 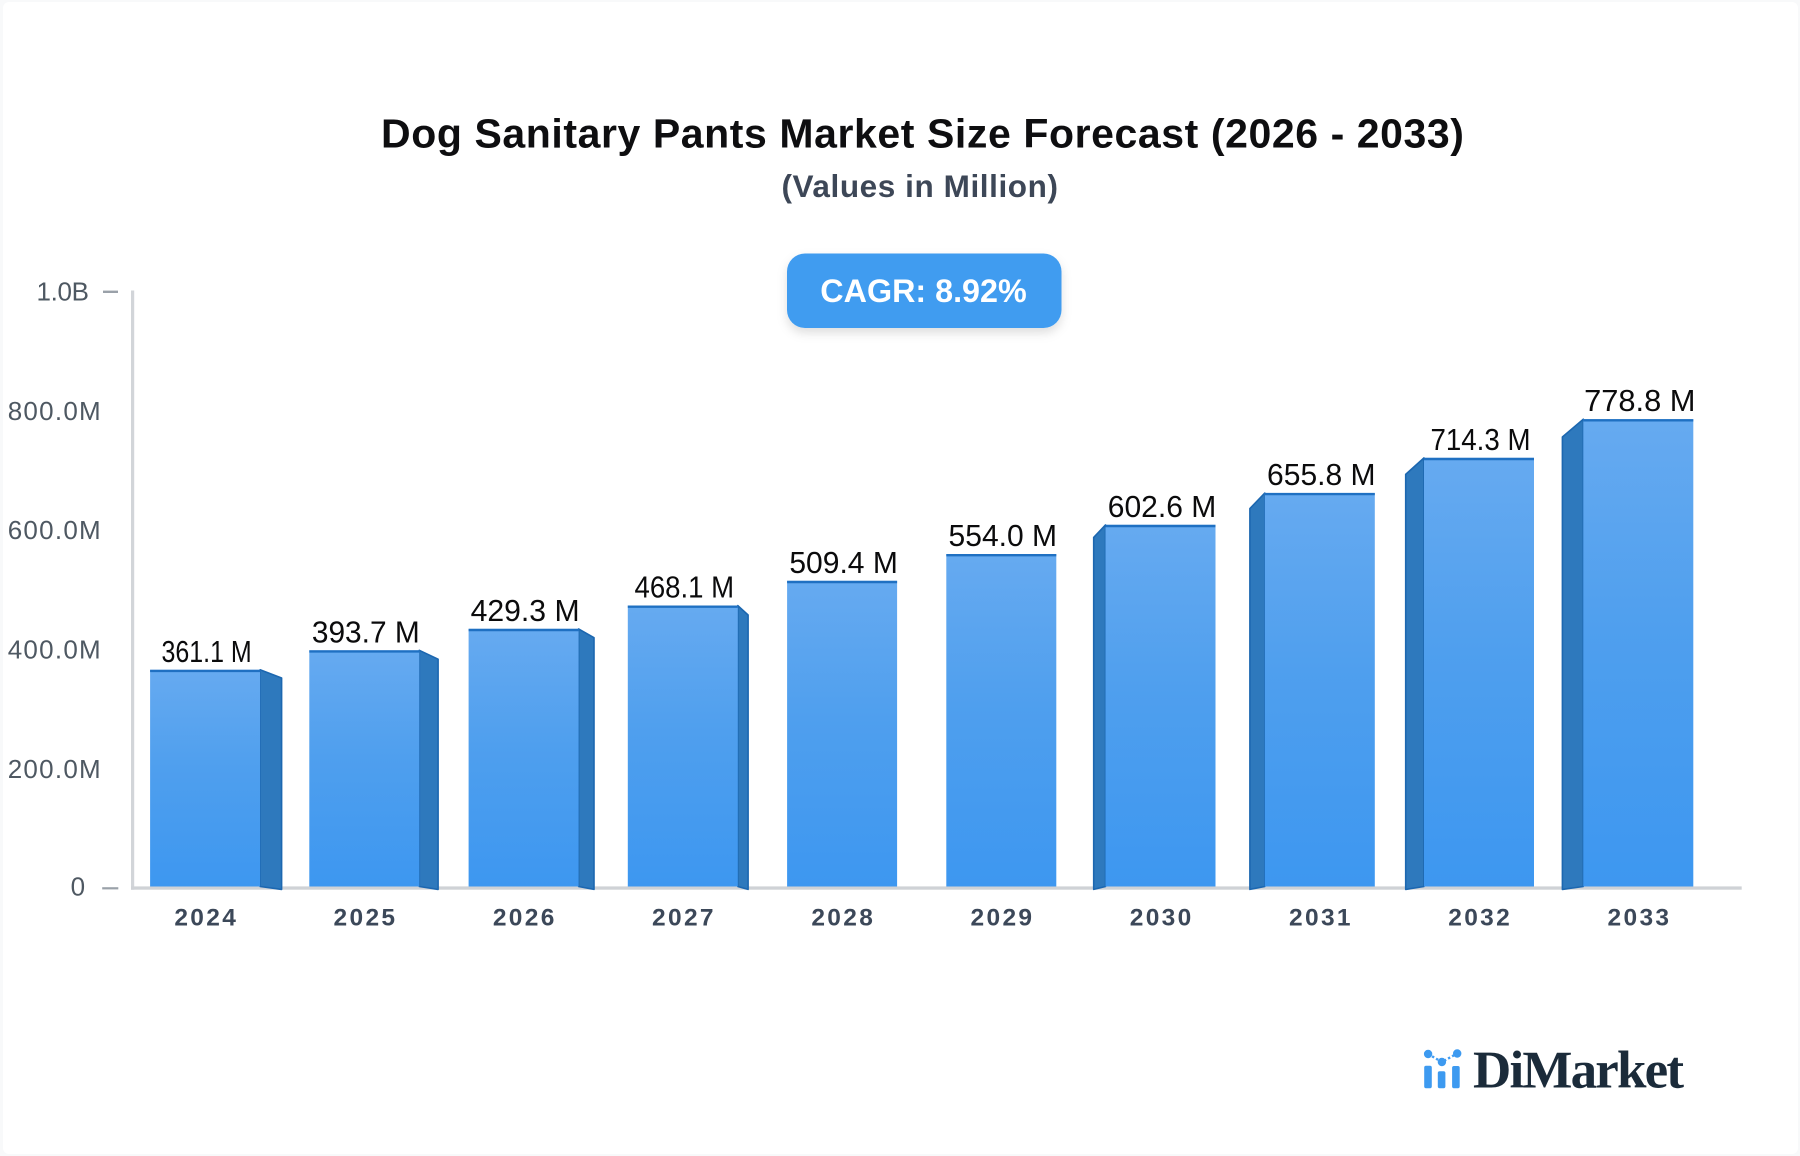 What do you see at coordinates (366, 631) in the screenshot?
I see `svg-text: 393.7 M` at bounding box center [366, 631].